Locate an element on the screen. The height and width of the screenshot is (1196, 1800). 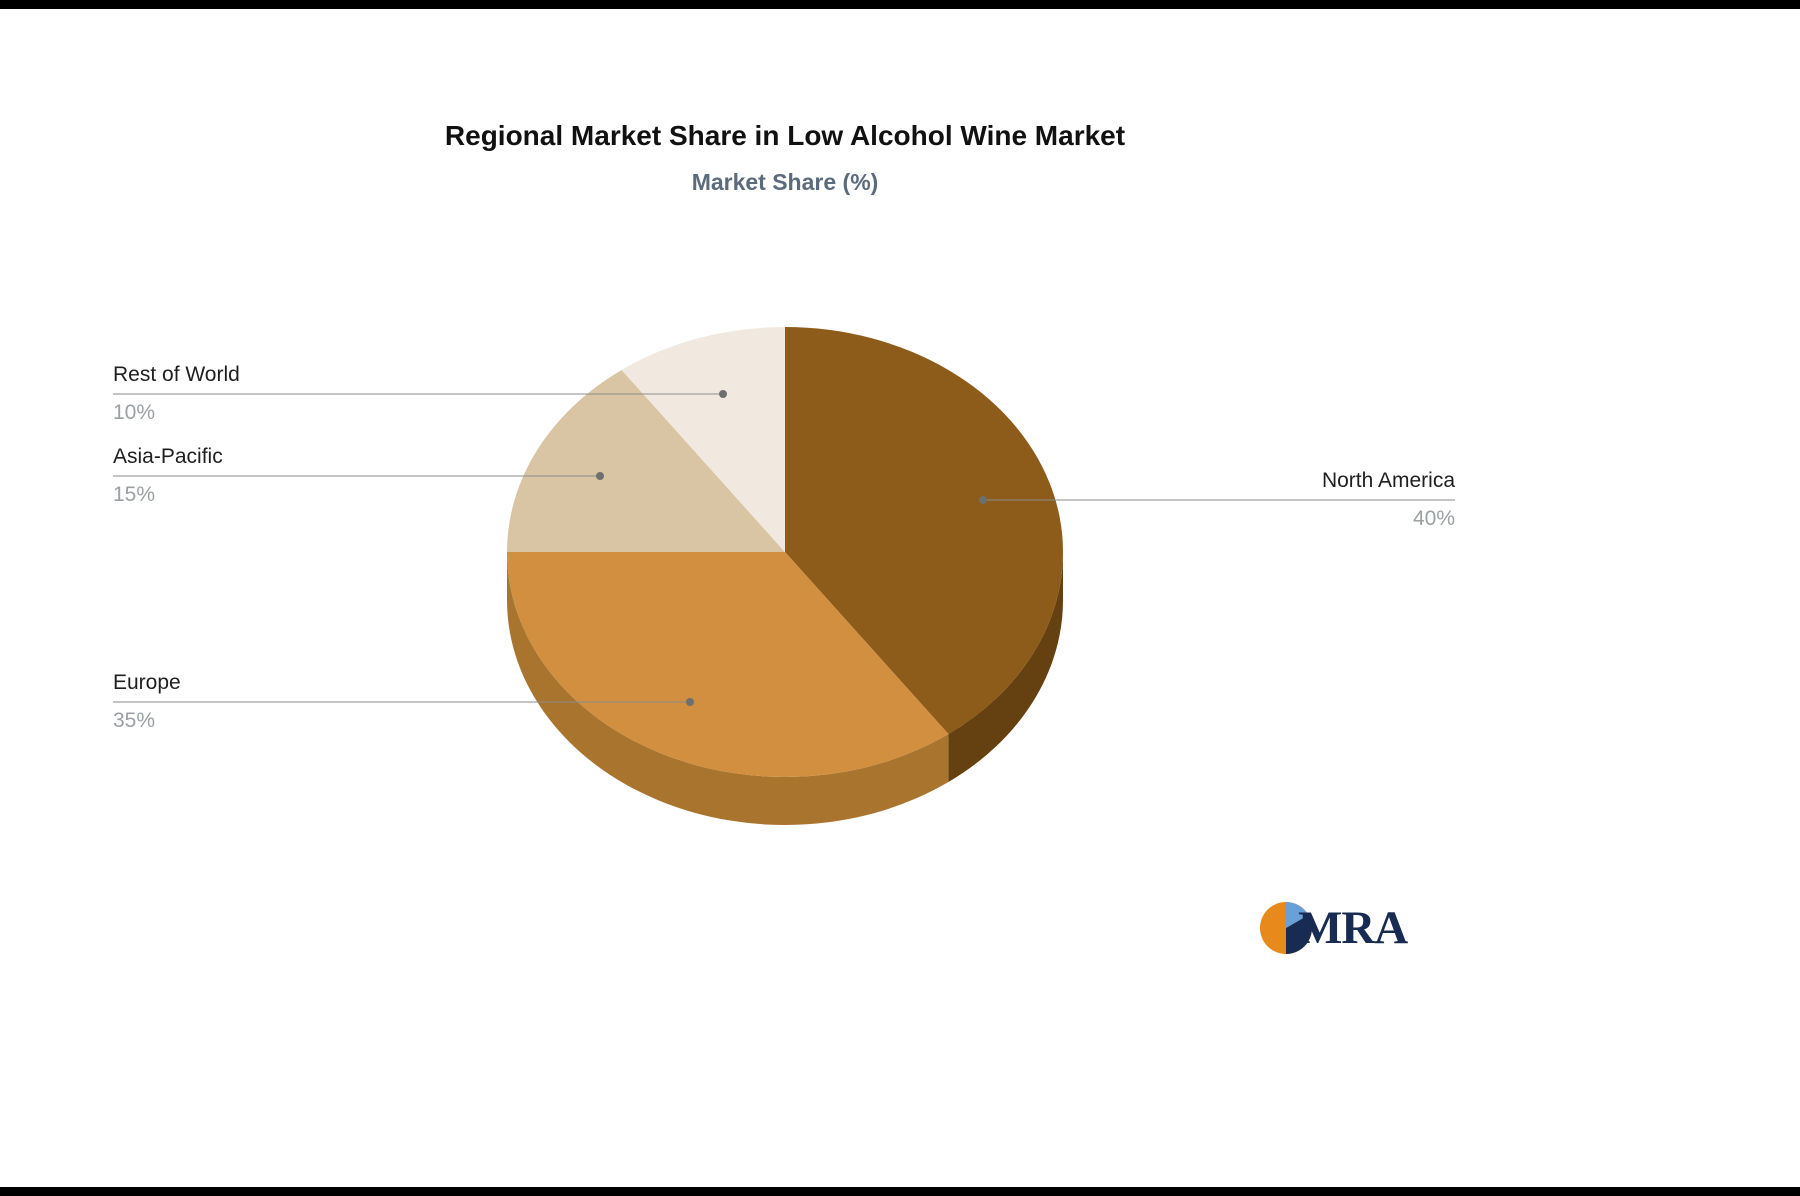
top-border is located at coordinates (900, 4).